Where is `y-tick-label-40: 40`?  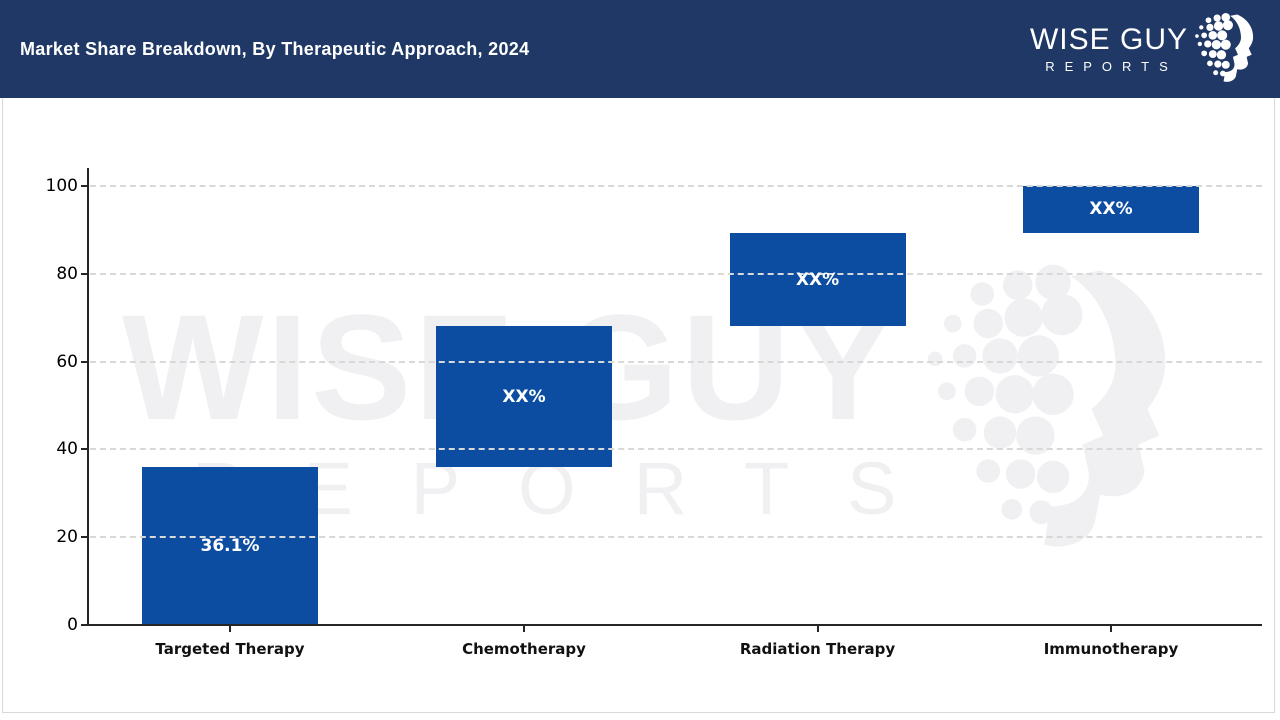
y-tick-label-40: 40 is located at coordinates (67, 449).